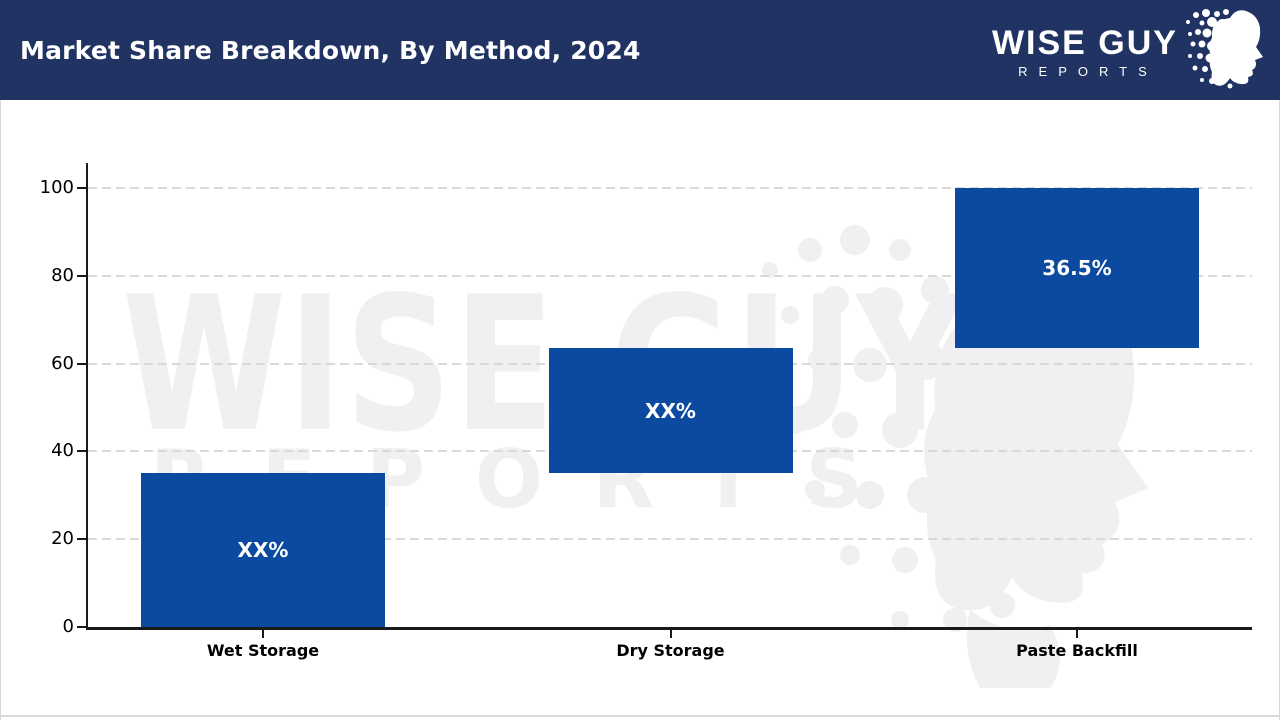  What do you see at coordinates (1077, 650) in the screenshot?
I see `x-category-label: Paste Backfill` at bounding box center [1077, 650].